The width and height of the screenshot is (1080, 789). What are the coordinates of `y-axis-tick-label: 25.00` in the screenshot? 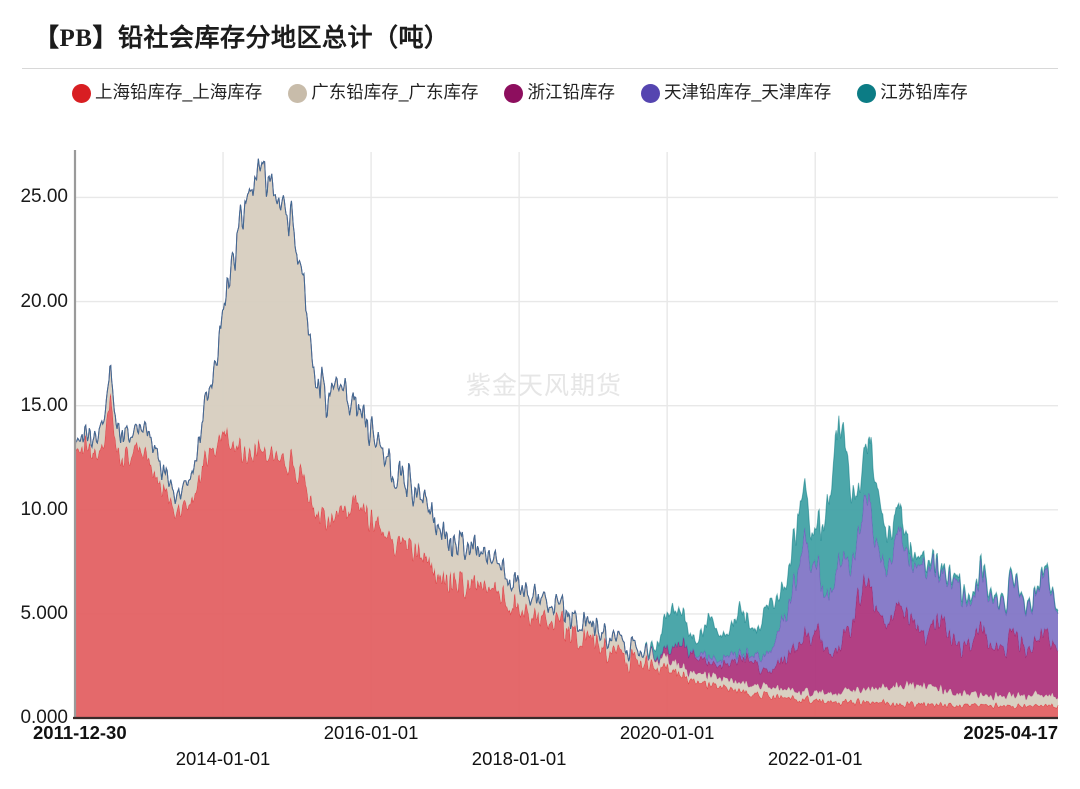 It's located at (44, 197).